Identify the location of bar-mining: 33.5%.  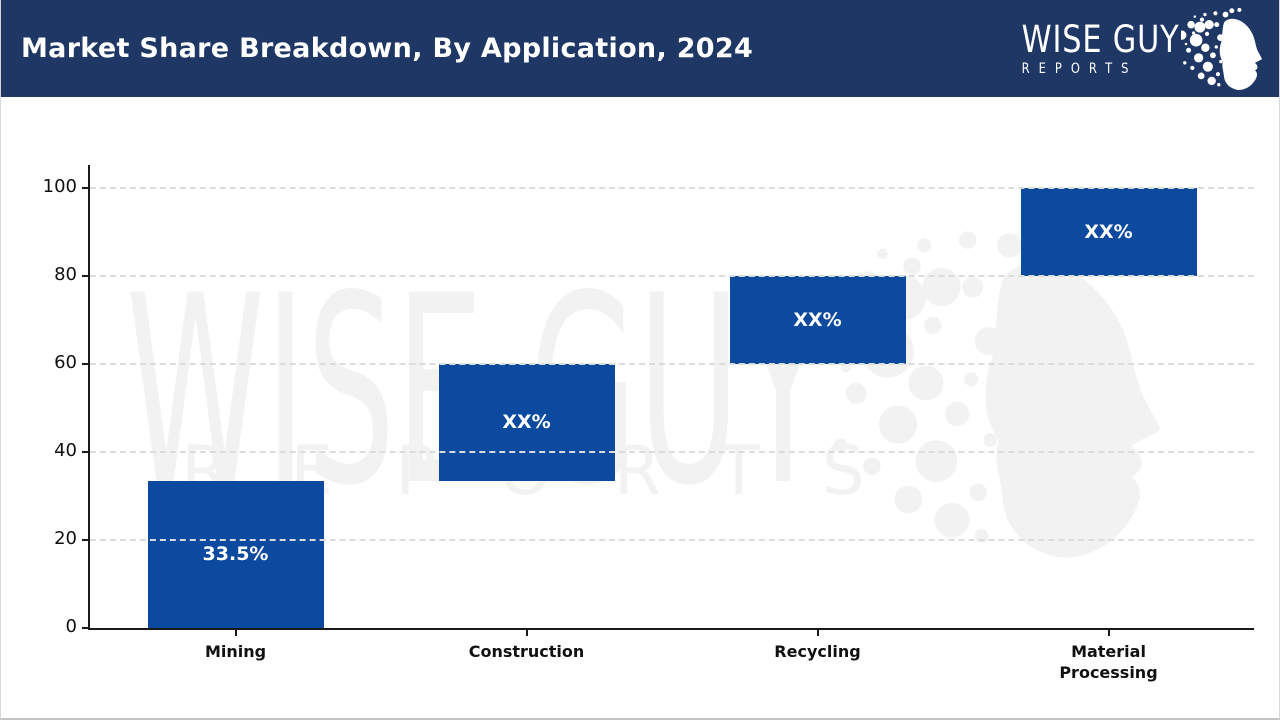
(235, 554).